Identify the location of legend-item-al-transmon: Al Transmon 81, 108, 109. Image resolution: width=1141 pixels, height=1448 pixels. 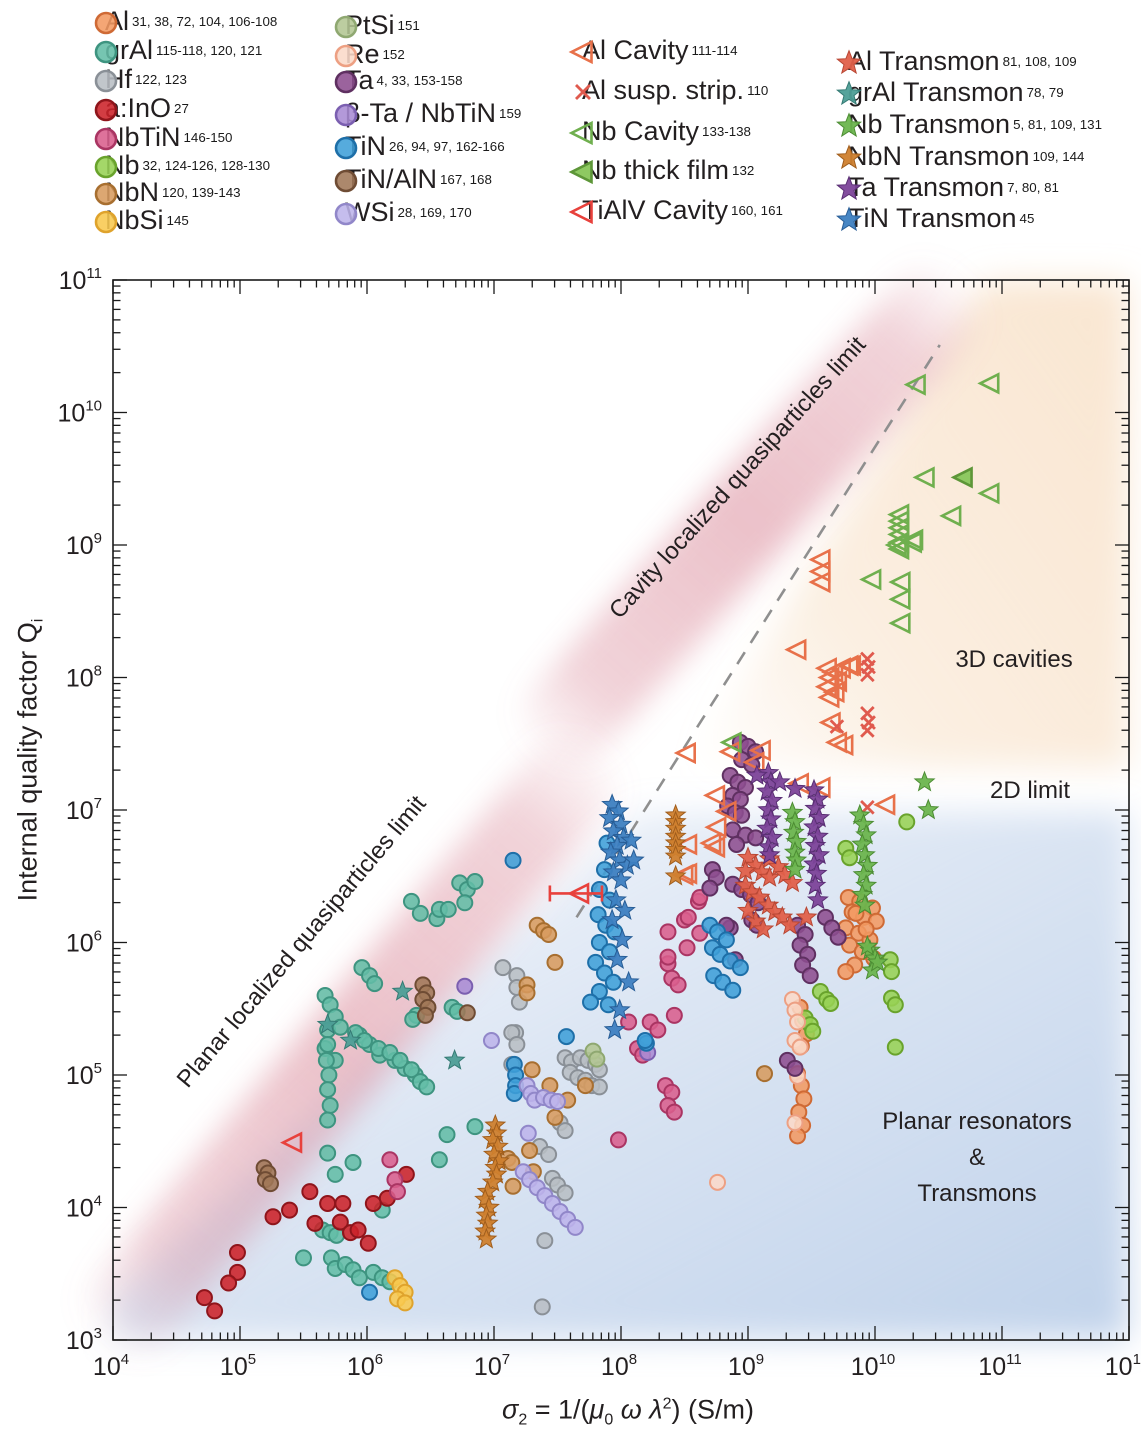
(955, 61).